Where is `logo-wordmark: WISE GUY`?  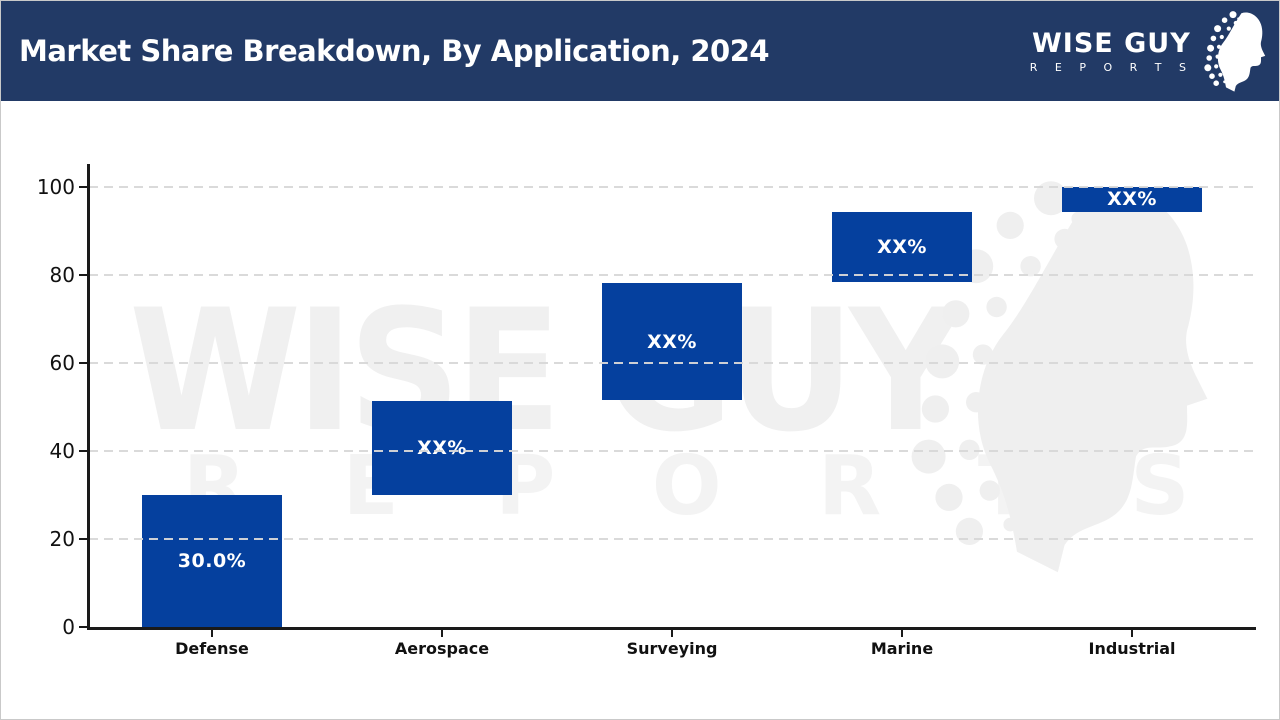
logo-wordmark: WISE GUY is located at coordinates (1111, 43).